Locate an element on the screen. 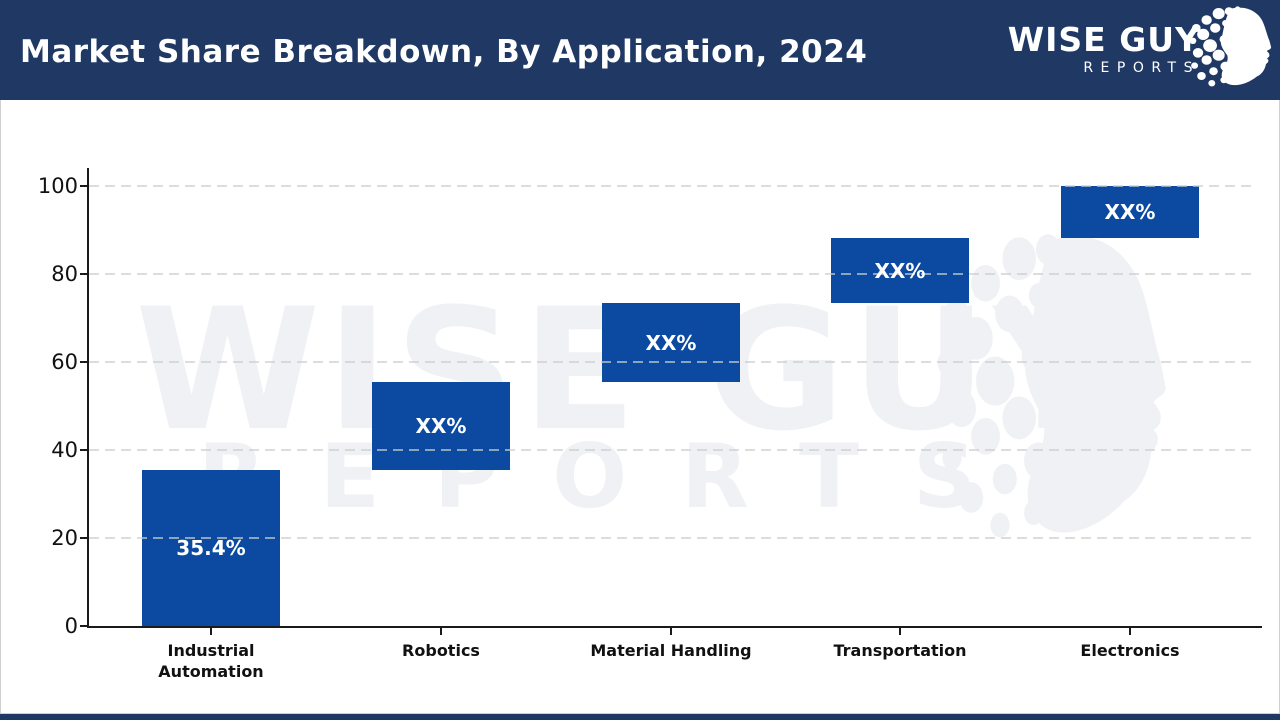  brand-name: WISE GUY is located at coordinates (1103, 39).